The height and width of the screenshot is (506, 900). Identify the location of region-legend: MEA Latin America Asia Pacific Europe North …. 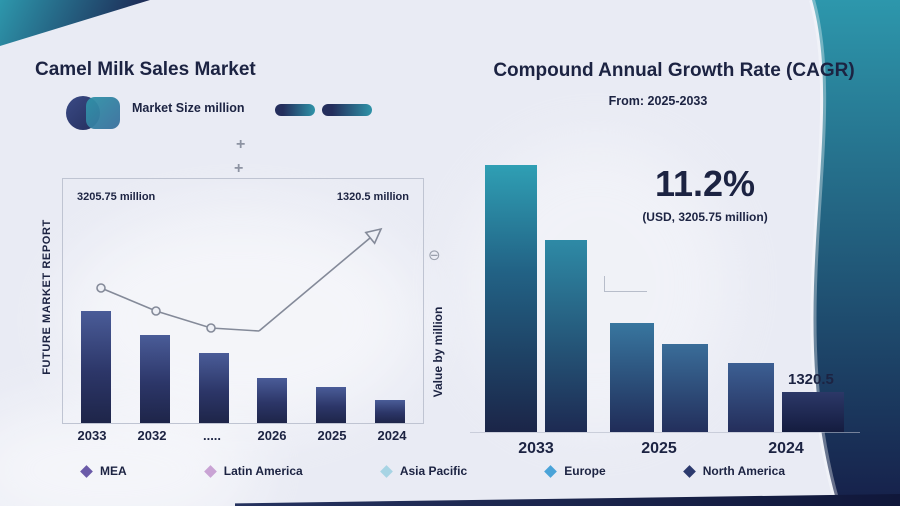
(432, 471).